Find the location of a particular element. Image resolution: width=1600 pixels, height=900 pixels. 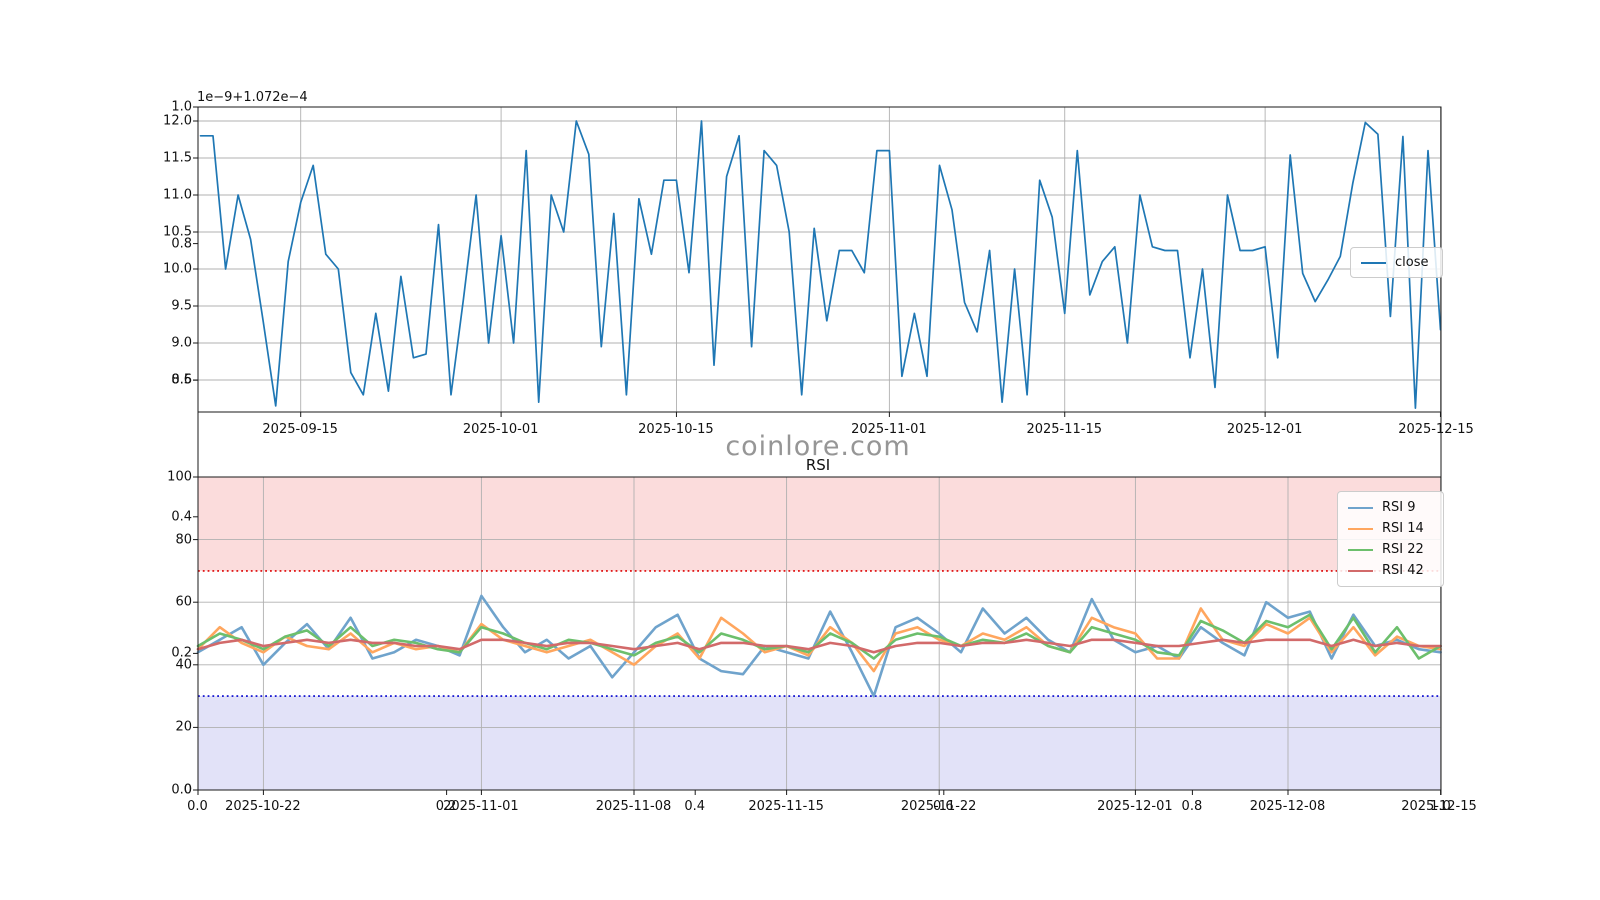

tick-label: 20 is located at coordinates (183, 727).